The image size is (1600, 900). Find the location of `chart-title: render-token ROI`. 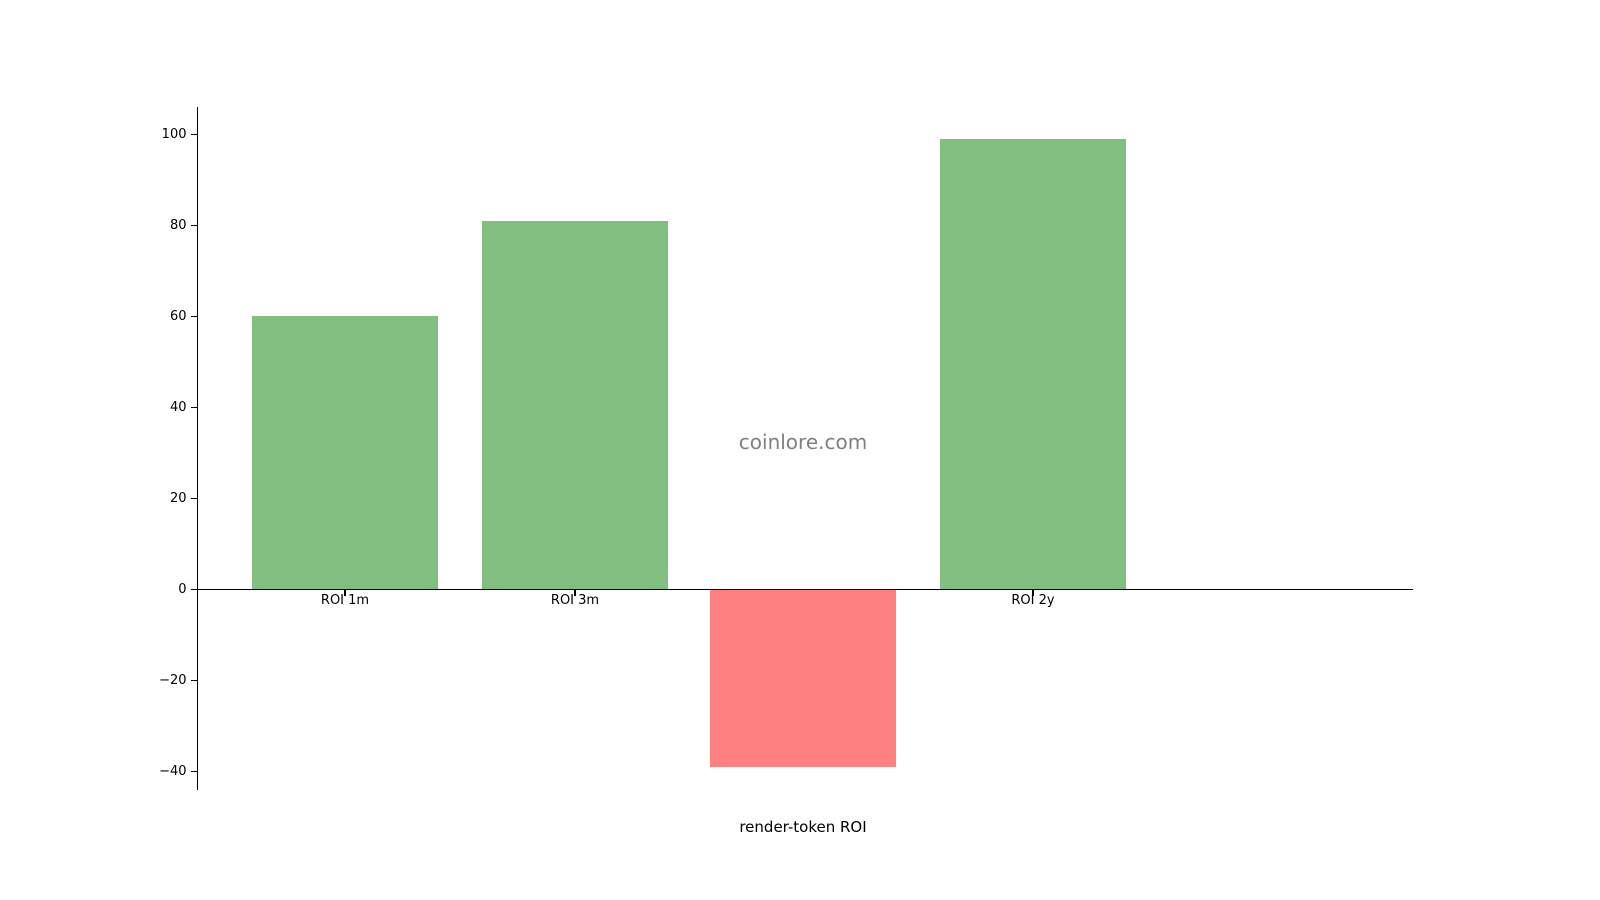

chart-title: render-token ROI is located at coordinates (803, 827).